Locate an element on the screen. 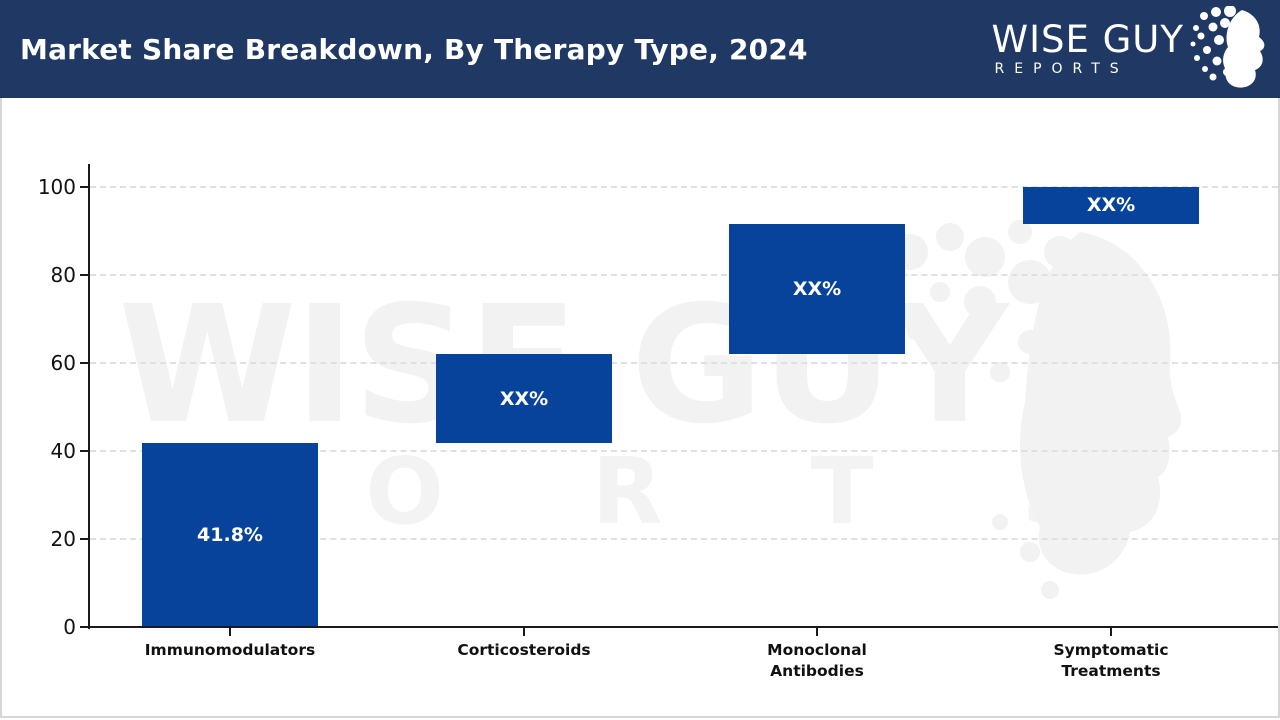 This screenshot has width=1280, height=720. x-tick-label: Immunomodulators is located at coordinates (230, 650).